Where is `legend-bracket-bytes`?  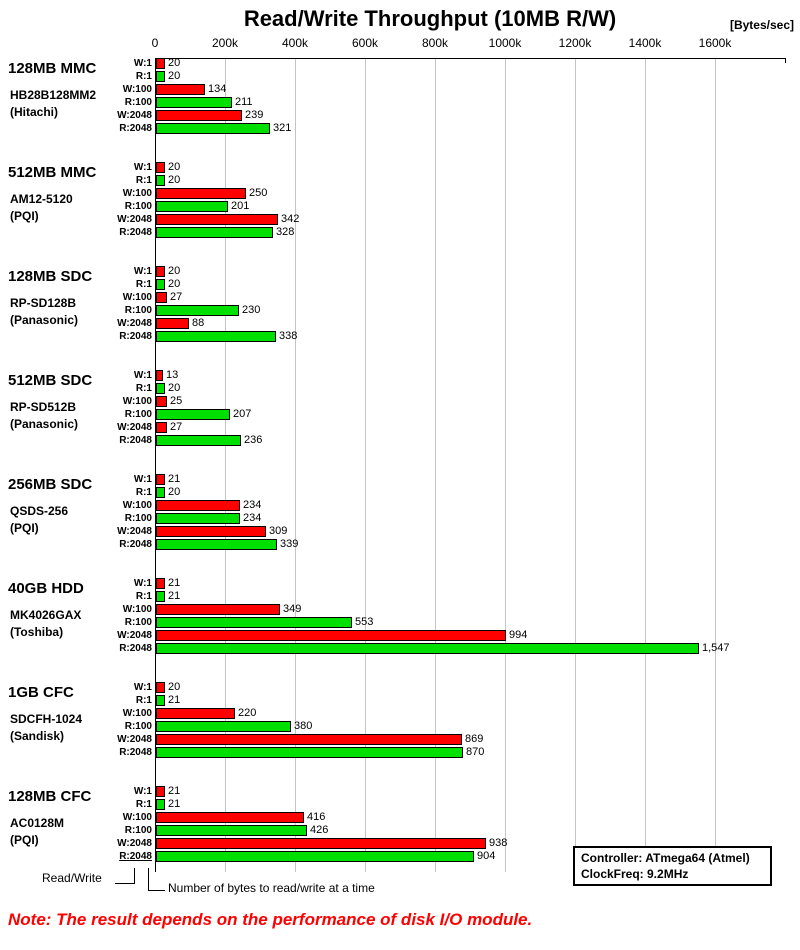 legend-bracket-bytes is located at coordinates (156, 879).